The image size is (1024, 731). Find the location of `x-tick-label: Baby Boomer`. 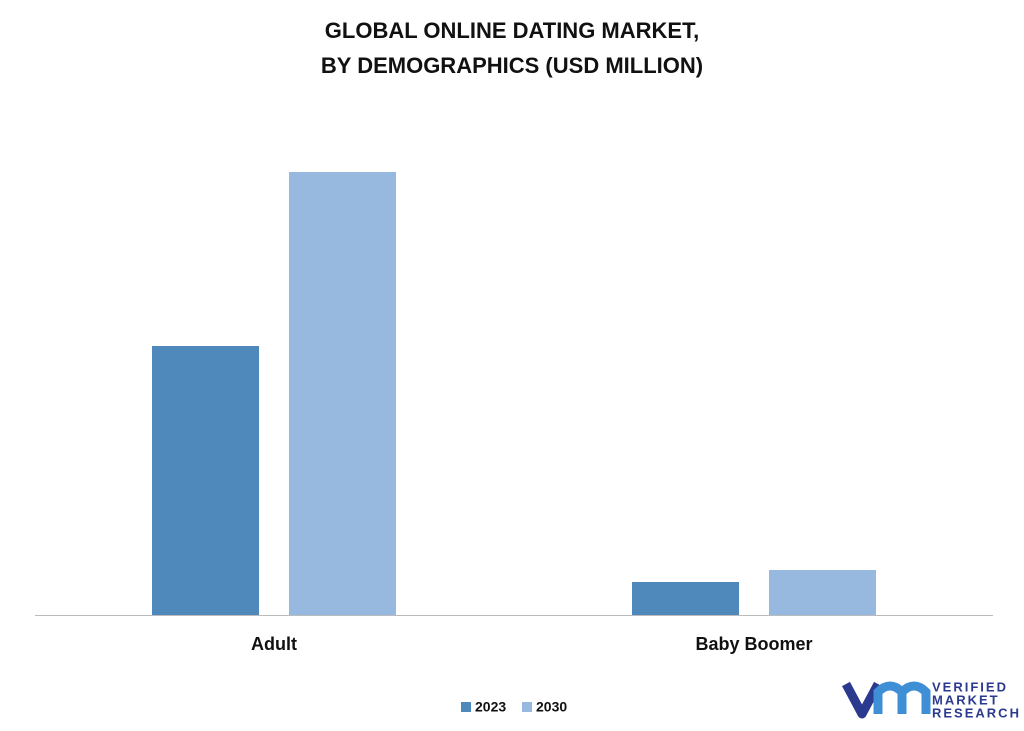

x-tick-label: Baby Boomer is located at coordinates (753, 644).